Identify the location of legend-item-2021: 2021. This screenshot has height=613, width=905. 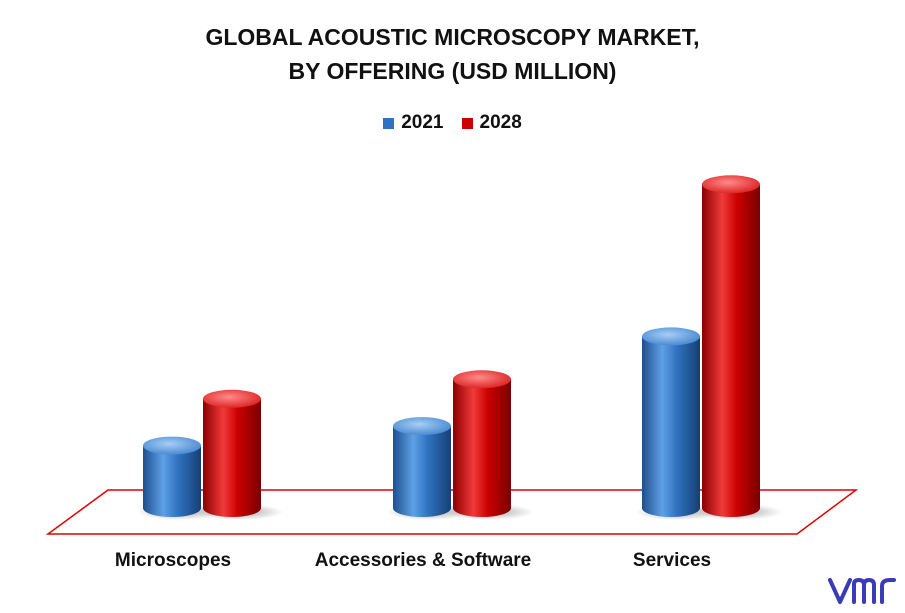
(413, 123).